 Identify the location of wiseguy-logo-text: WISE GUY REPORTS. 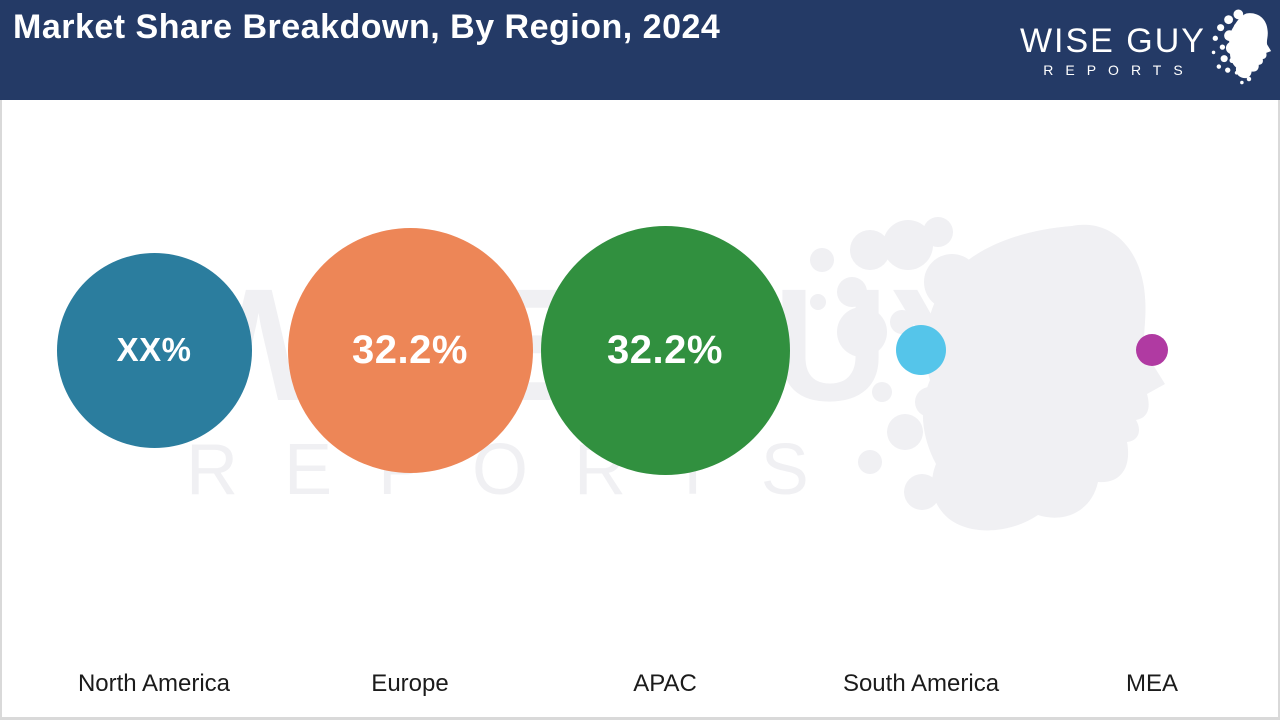
(1113, 50).